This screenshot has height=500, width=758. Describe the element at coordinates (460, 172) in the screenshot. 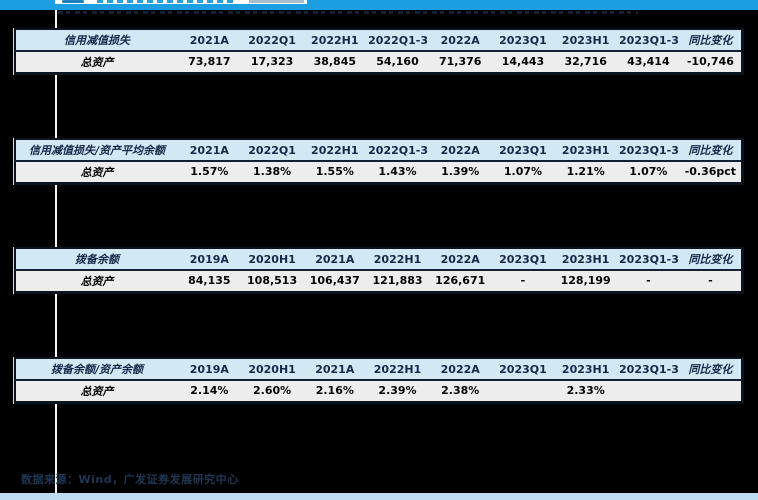

I see `value-cell: 1.39%` at that location.